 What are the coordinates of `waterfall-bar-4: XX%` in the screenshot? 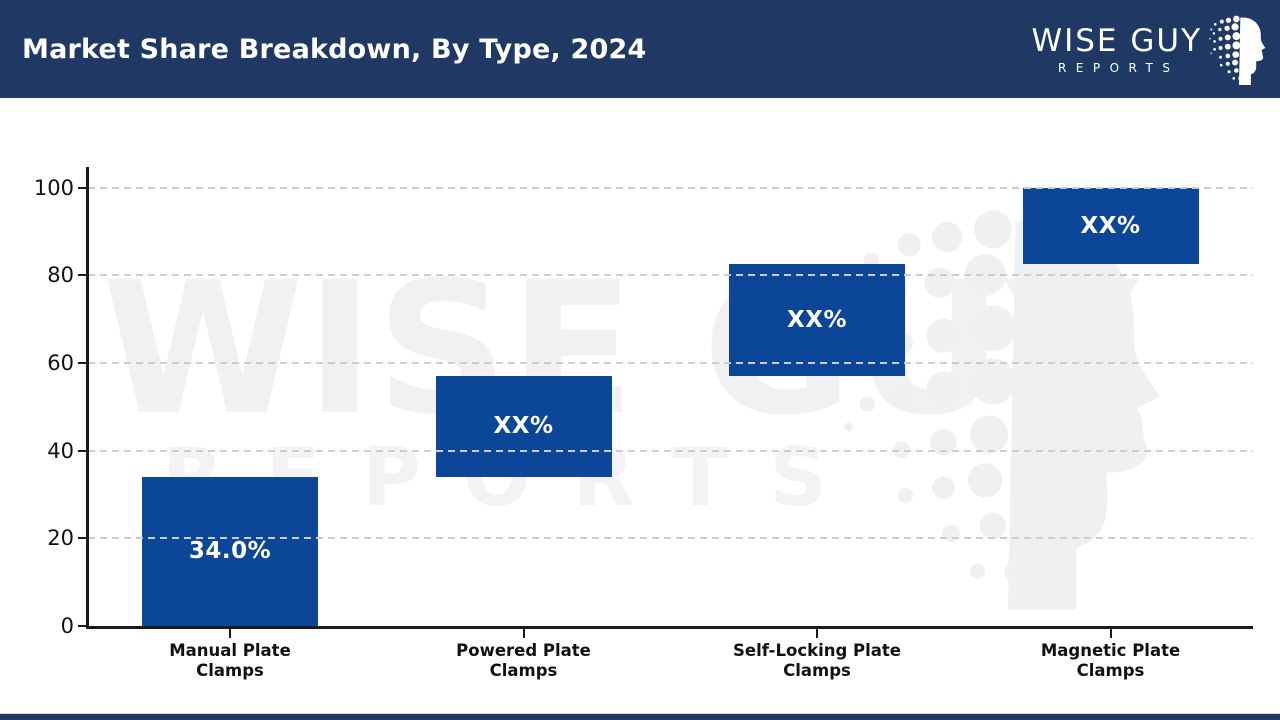 It's located at (1110, 226).